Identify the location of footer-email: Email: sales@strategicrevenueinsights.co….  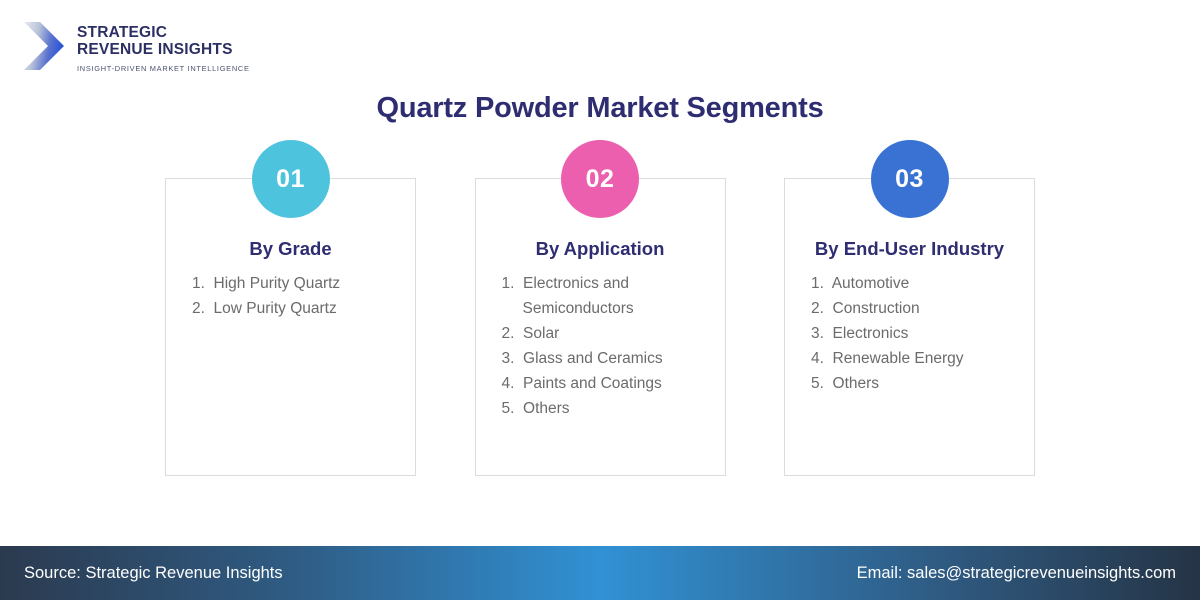
(1016, 572).